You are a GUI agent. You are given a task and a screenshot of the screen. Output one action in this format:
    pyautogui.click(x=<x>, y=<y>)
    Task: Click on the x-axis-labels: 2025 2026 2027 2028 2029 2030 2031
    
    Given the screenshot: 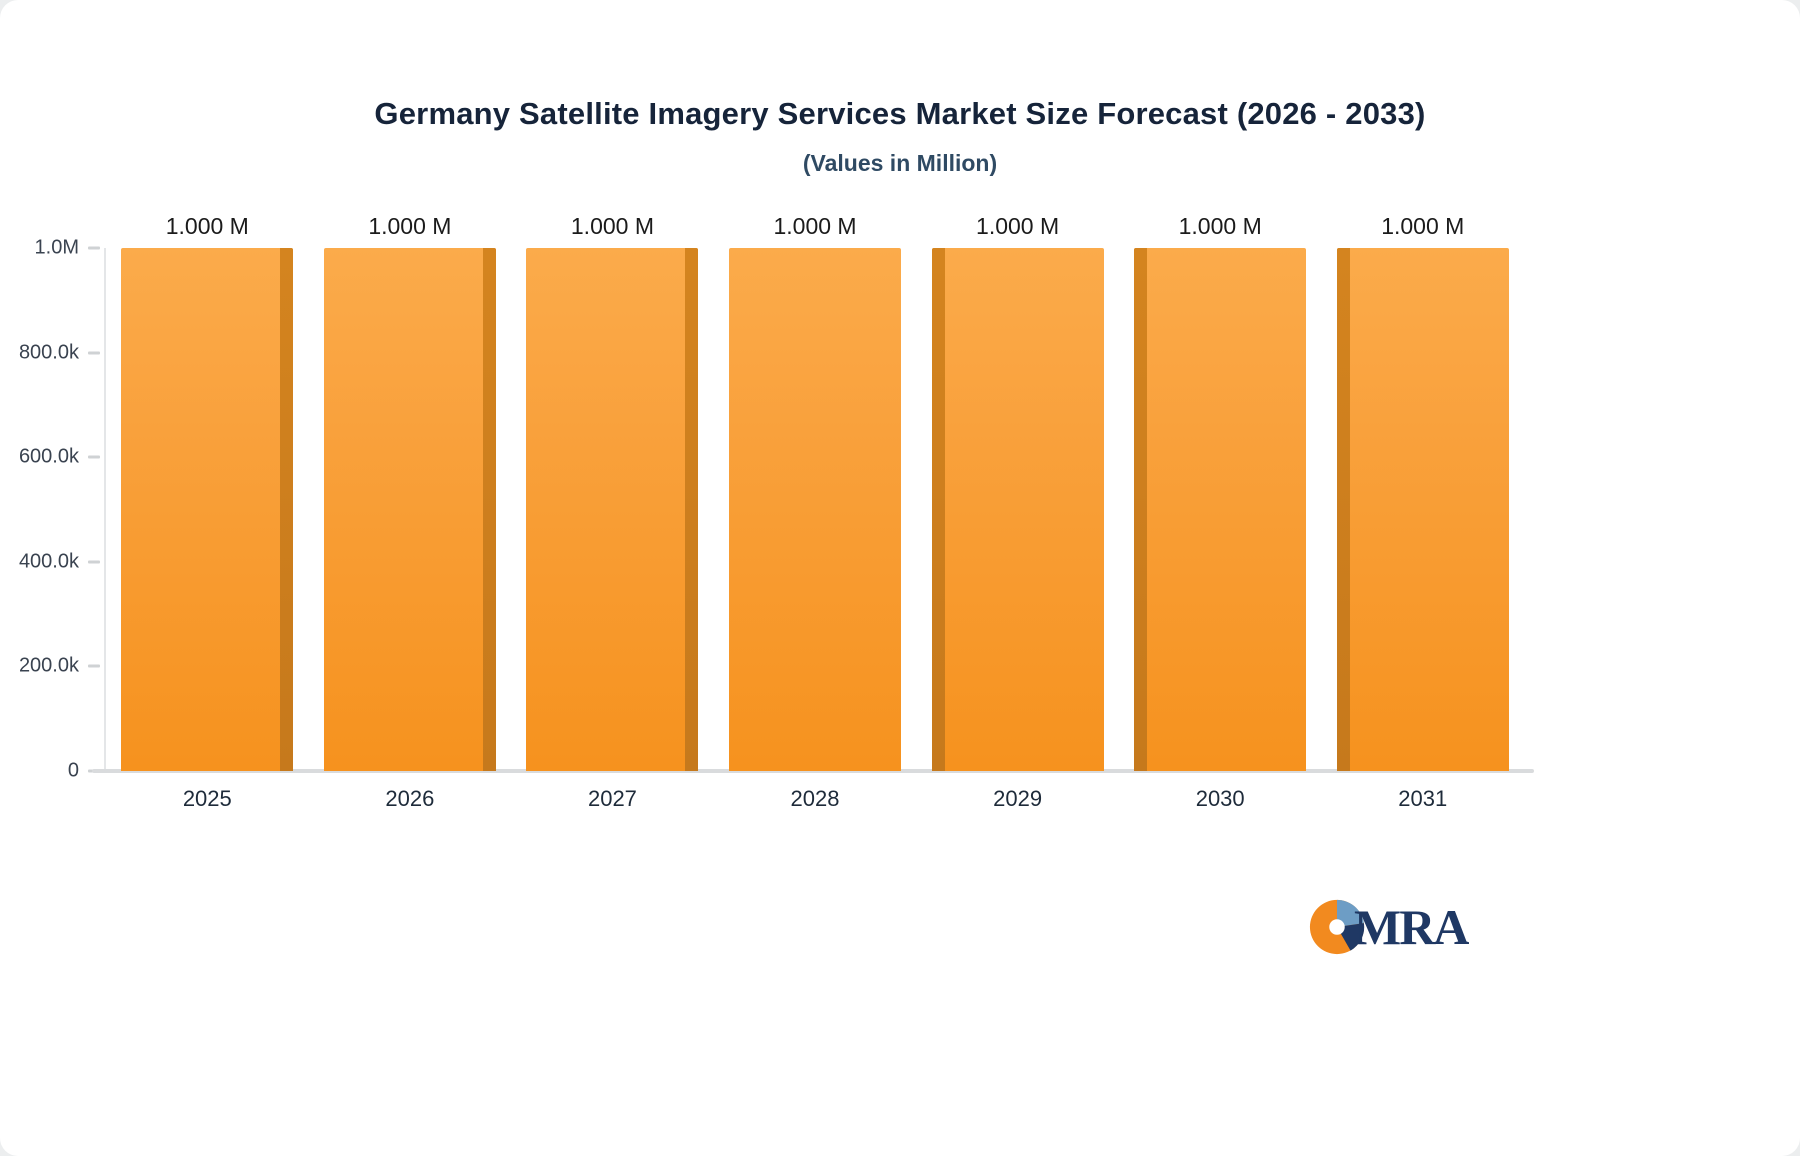 What is the action you would take?
    pyautogui.click(x=815, y=799)
    